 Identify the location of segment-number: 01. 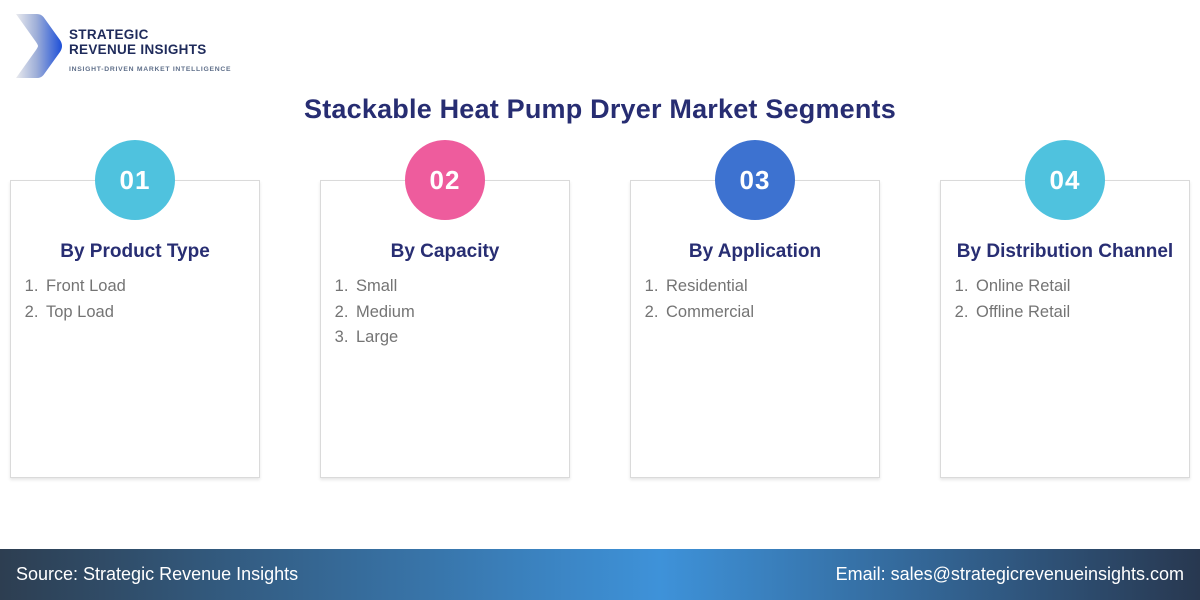
(135, 179).